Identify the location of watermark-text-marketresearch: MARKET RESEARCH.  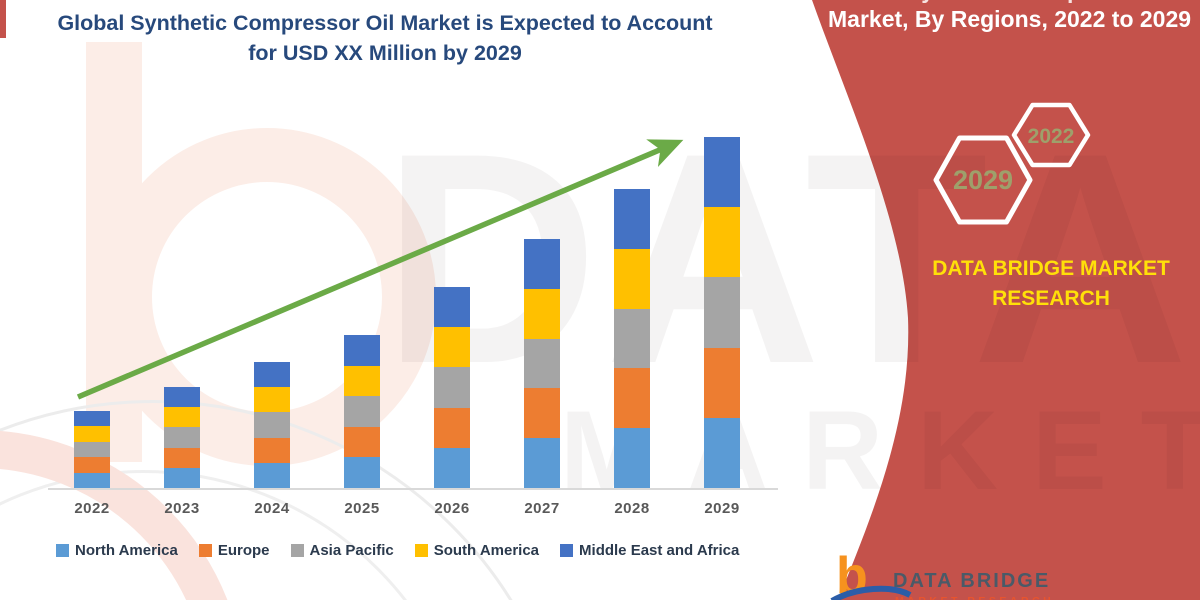
(880, 450).